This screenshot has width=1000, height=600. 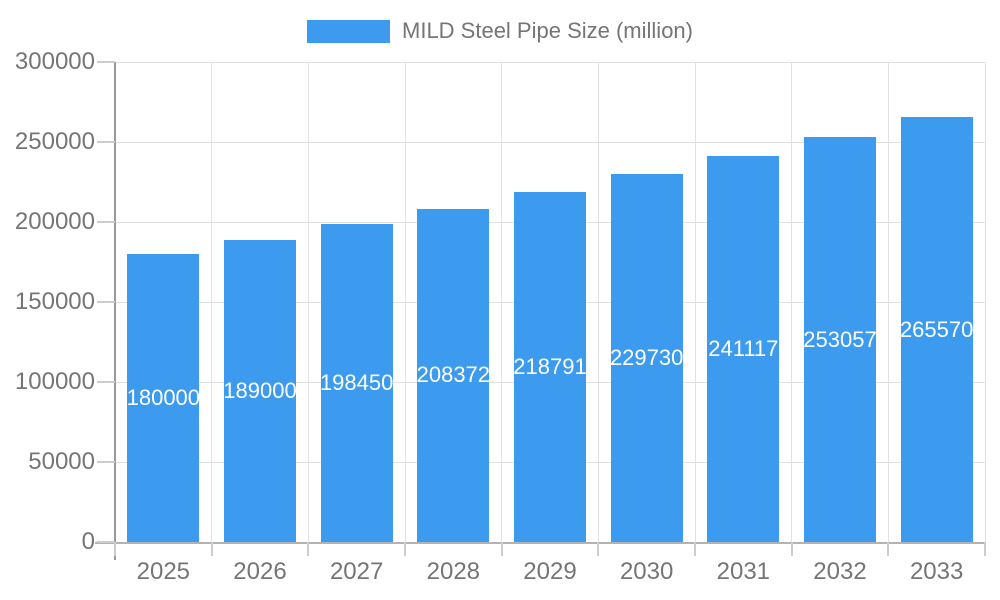 What do you see at coordinates (260, 571) in the screenshot?
I see `x-tick-label-2026: 2026` at bounding box center [260, 571].